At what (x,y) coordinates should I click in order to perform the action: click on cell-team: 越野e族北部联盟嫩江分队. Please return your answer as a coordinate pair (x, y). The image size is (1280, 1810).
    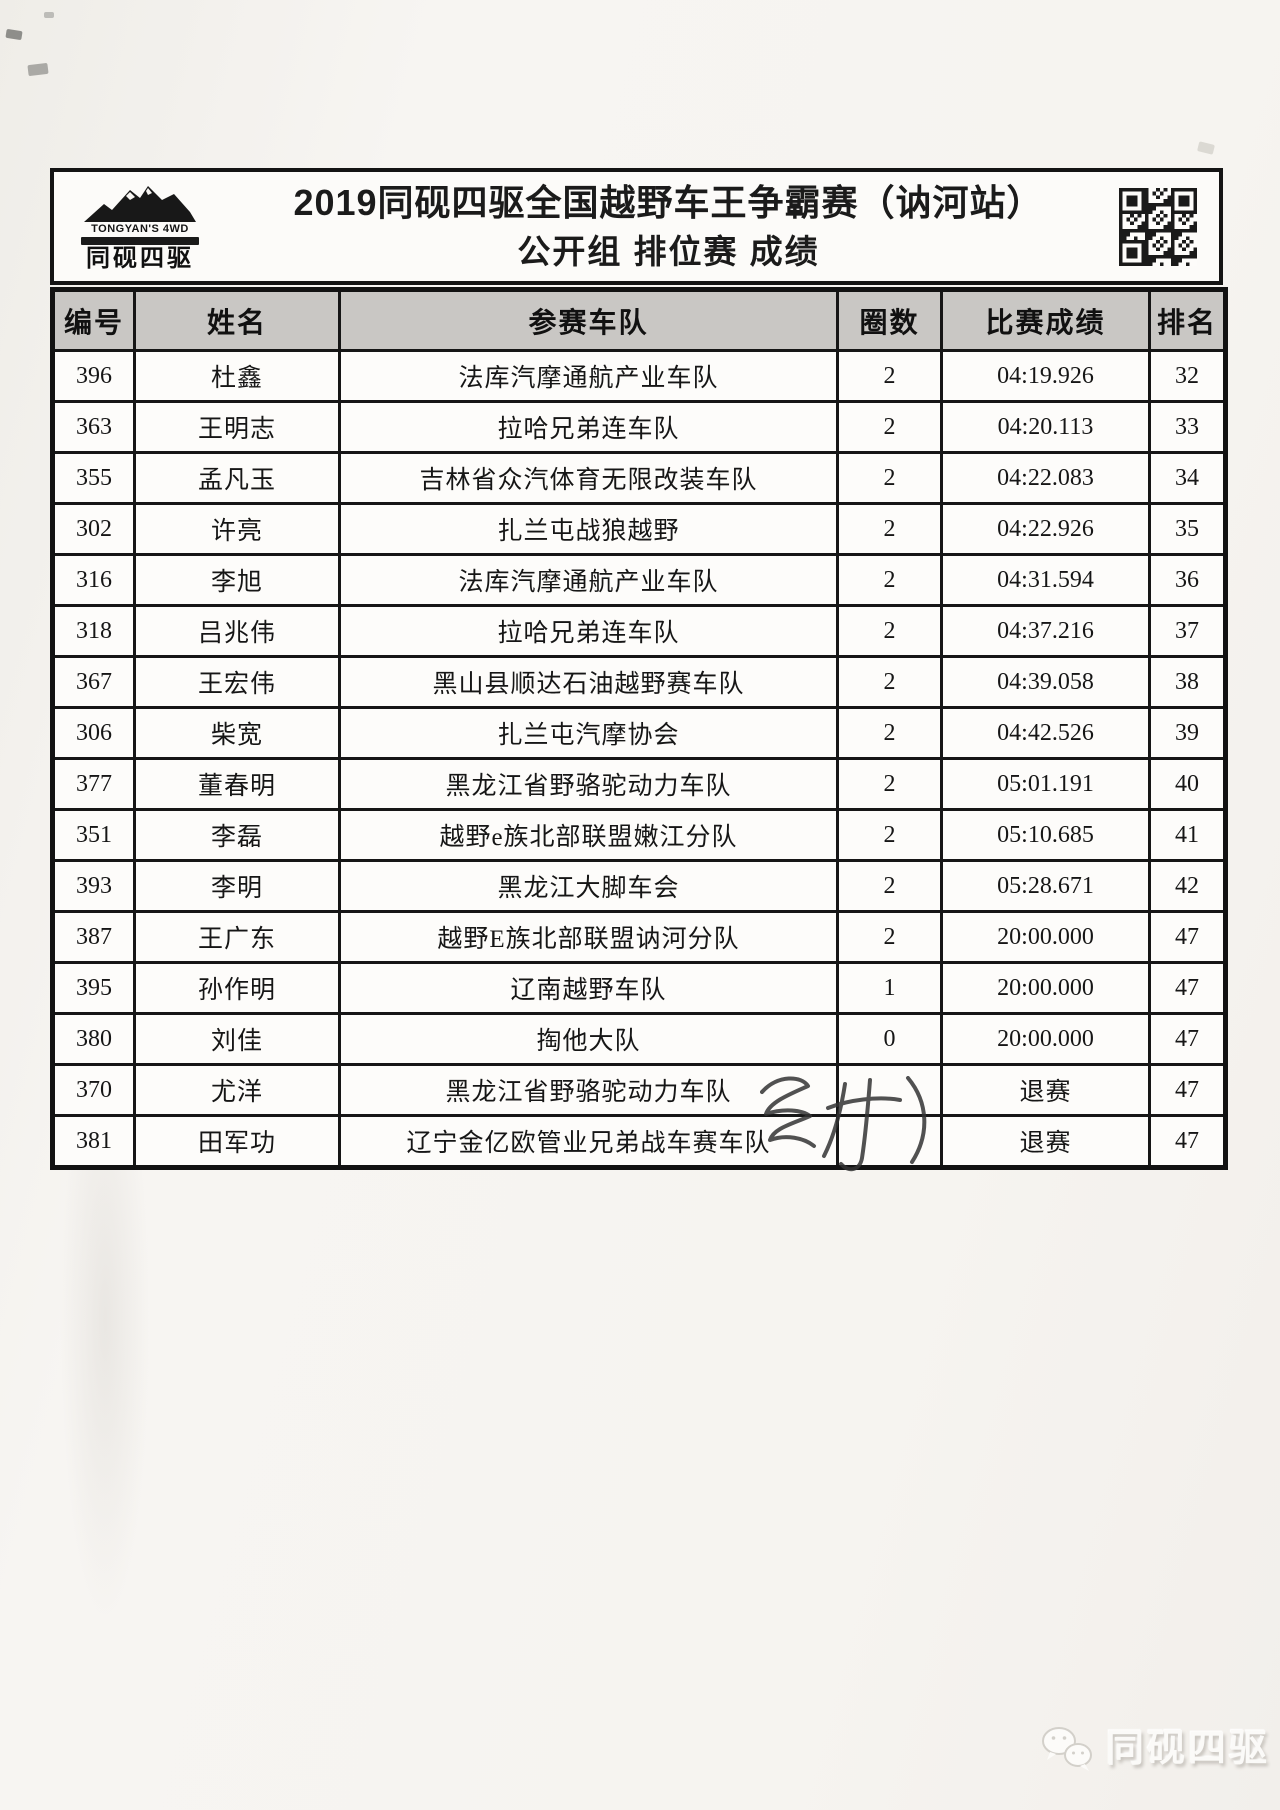
    Looking at the image, I should click on (588, 835).